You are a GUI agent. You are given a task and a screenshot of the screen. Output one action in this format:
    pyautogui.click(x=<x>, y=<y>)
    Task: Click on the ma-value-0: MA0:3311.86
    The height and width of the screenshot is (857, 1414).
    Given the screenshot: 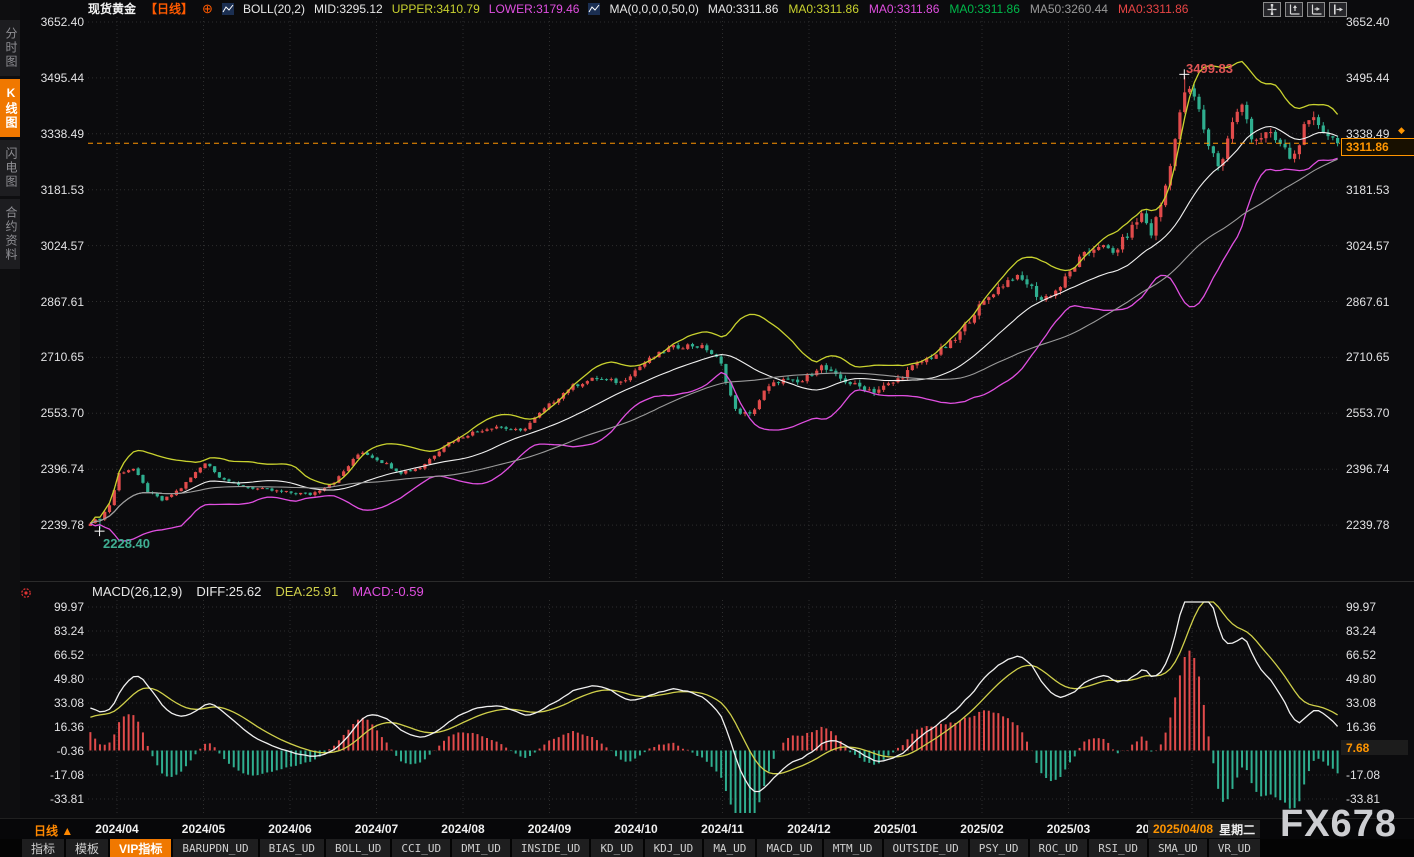 What is the action you would take?
    pyautogui.click(x=743, y=8)
    